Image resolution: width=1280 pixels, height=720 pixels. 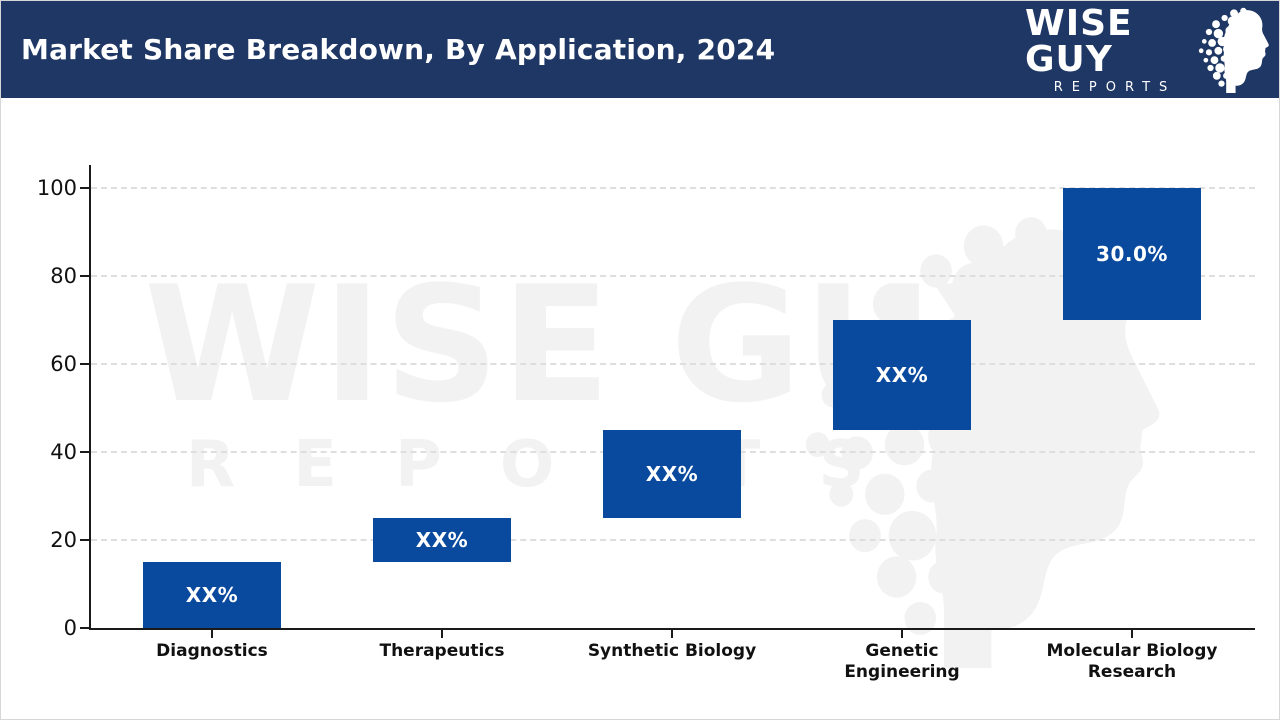 What do you see at coordinates (1115, 87) in the screenshot?
I see `logo-subtitle: REPORTS` at bounding box center [1115, 87].